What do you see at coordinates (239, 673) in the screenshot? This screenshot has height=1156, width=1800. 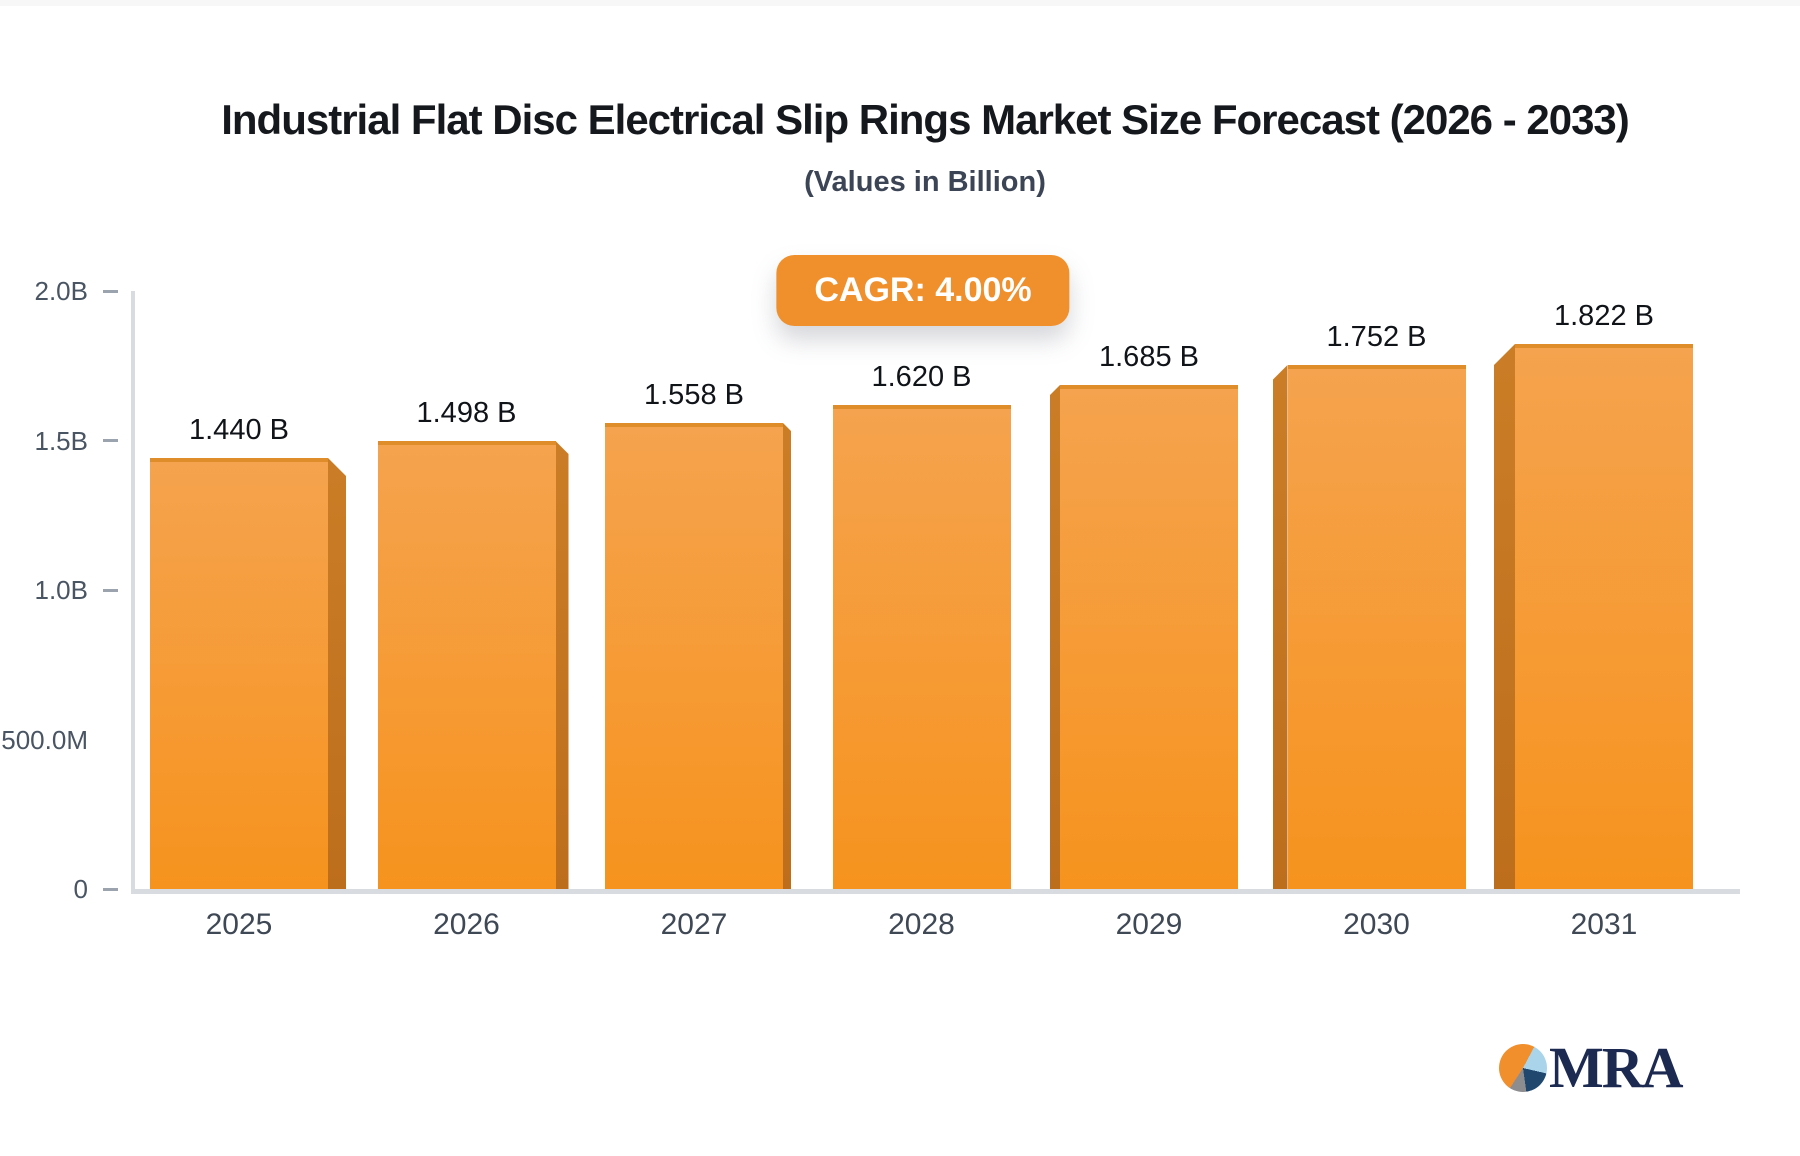 I see `bar-2025` at bounding box center [239, 673].